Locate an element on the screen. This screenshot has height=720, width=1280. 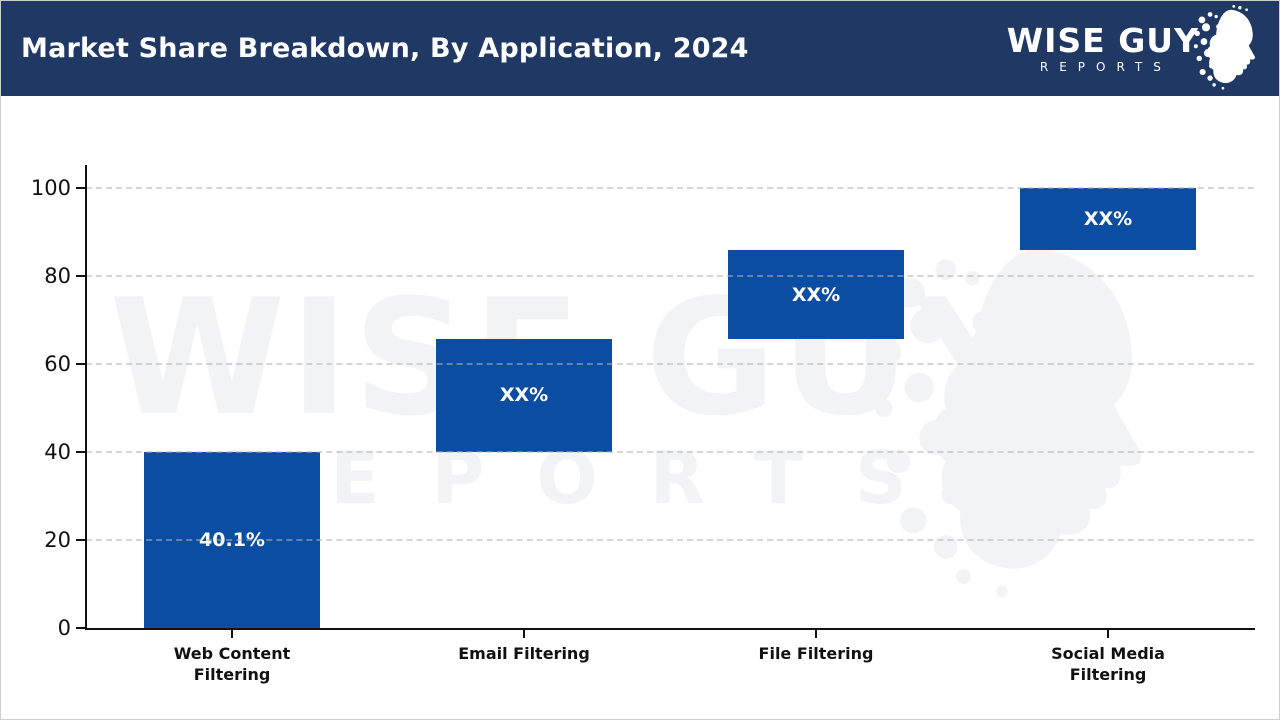
logo-subtitle: REPORTS is located at coordinates (1105, 66).